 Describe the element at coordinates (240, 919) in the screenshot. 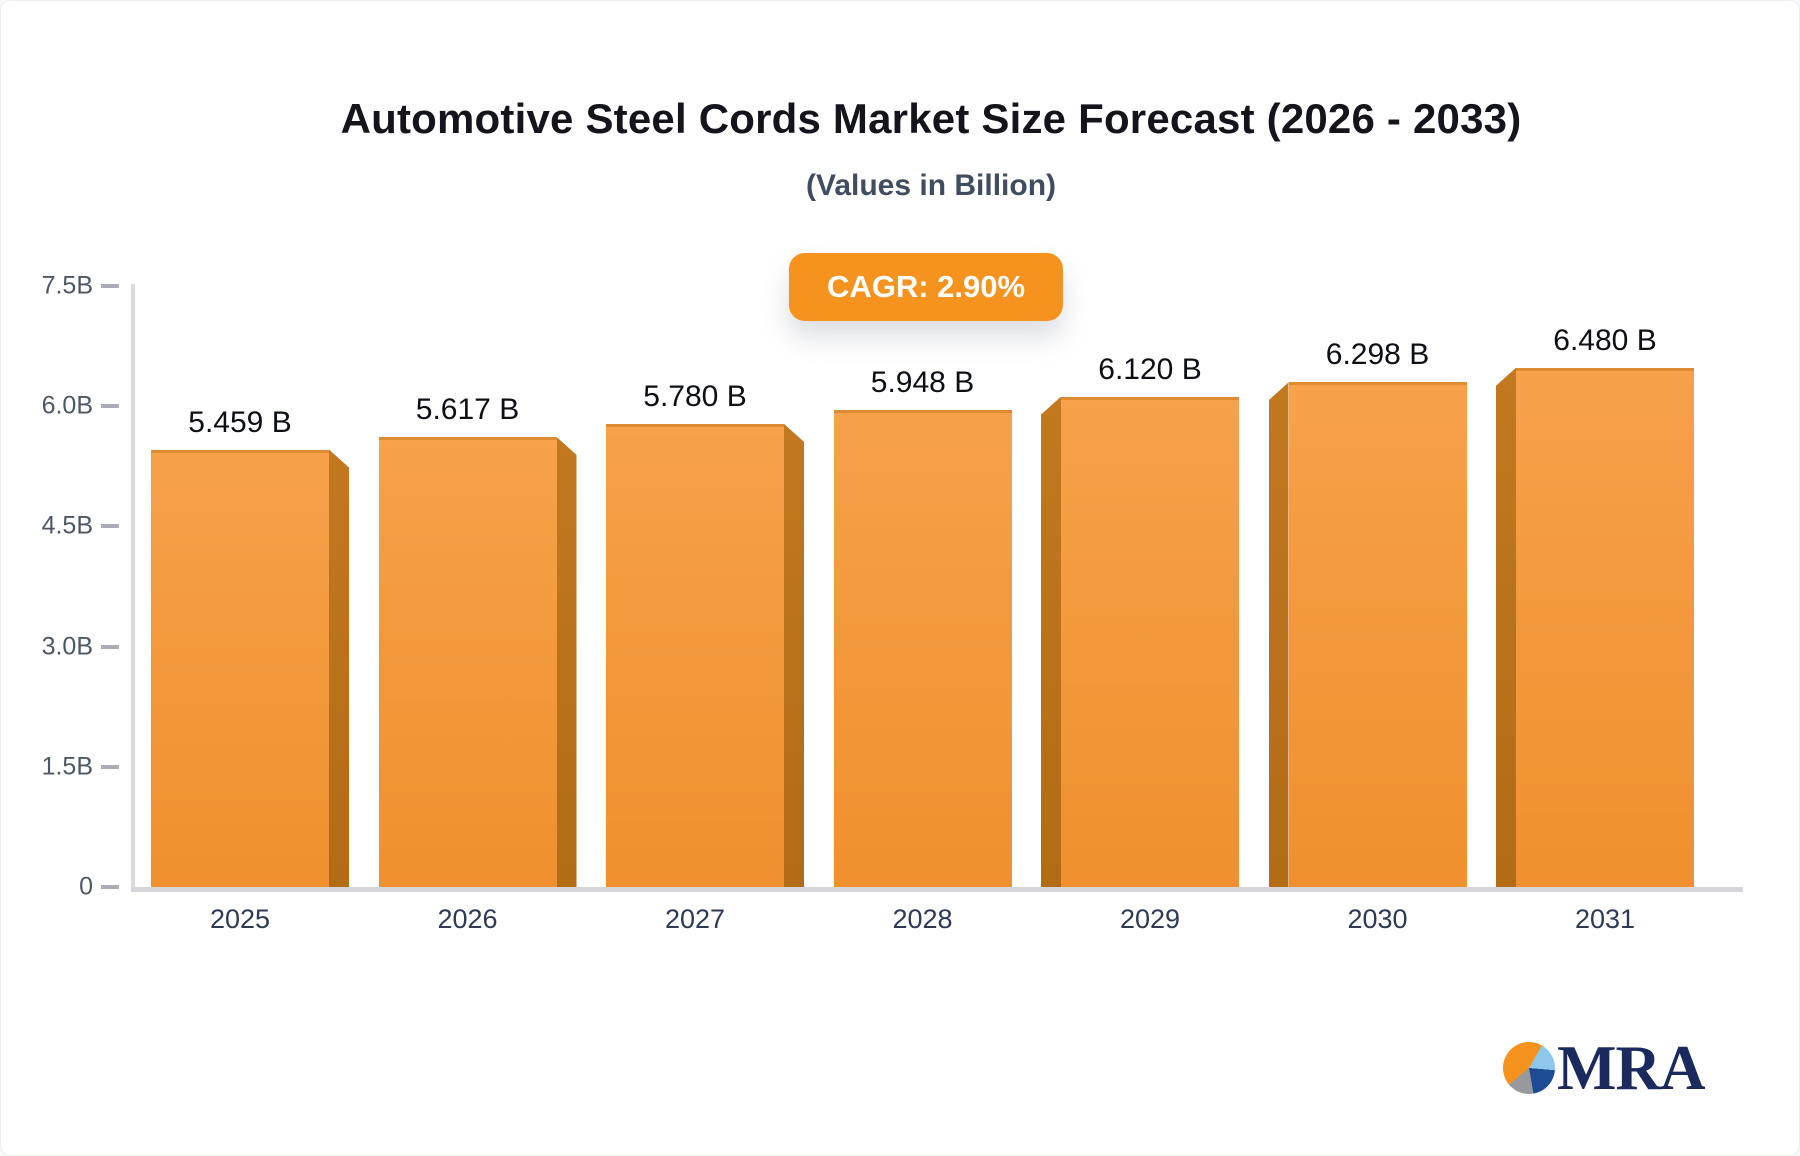

I see `x-tick-label: 2025` at that location.